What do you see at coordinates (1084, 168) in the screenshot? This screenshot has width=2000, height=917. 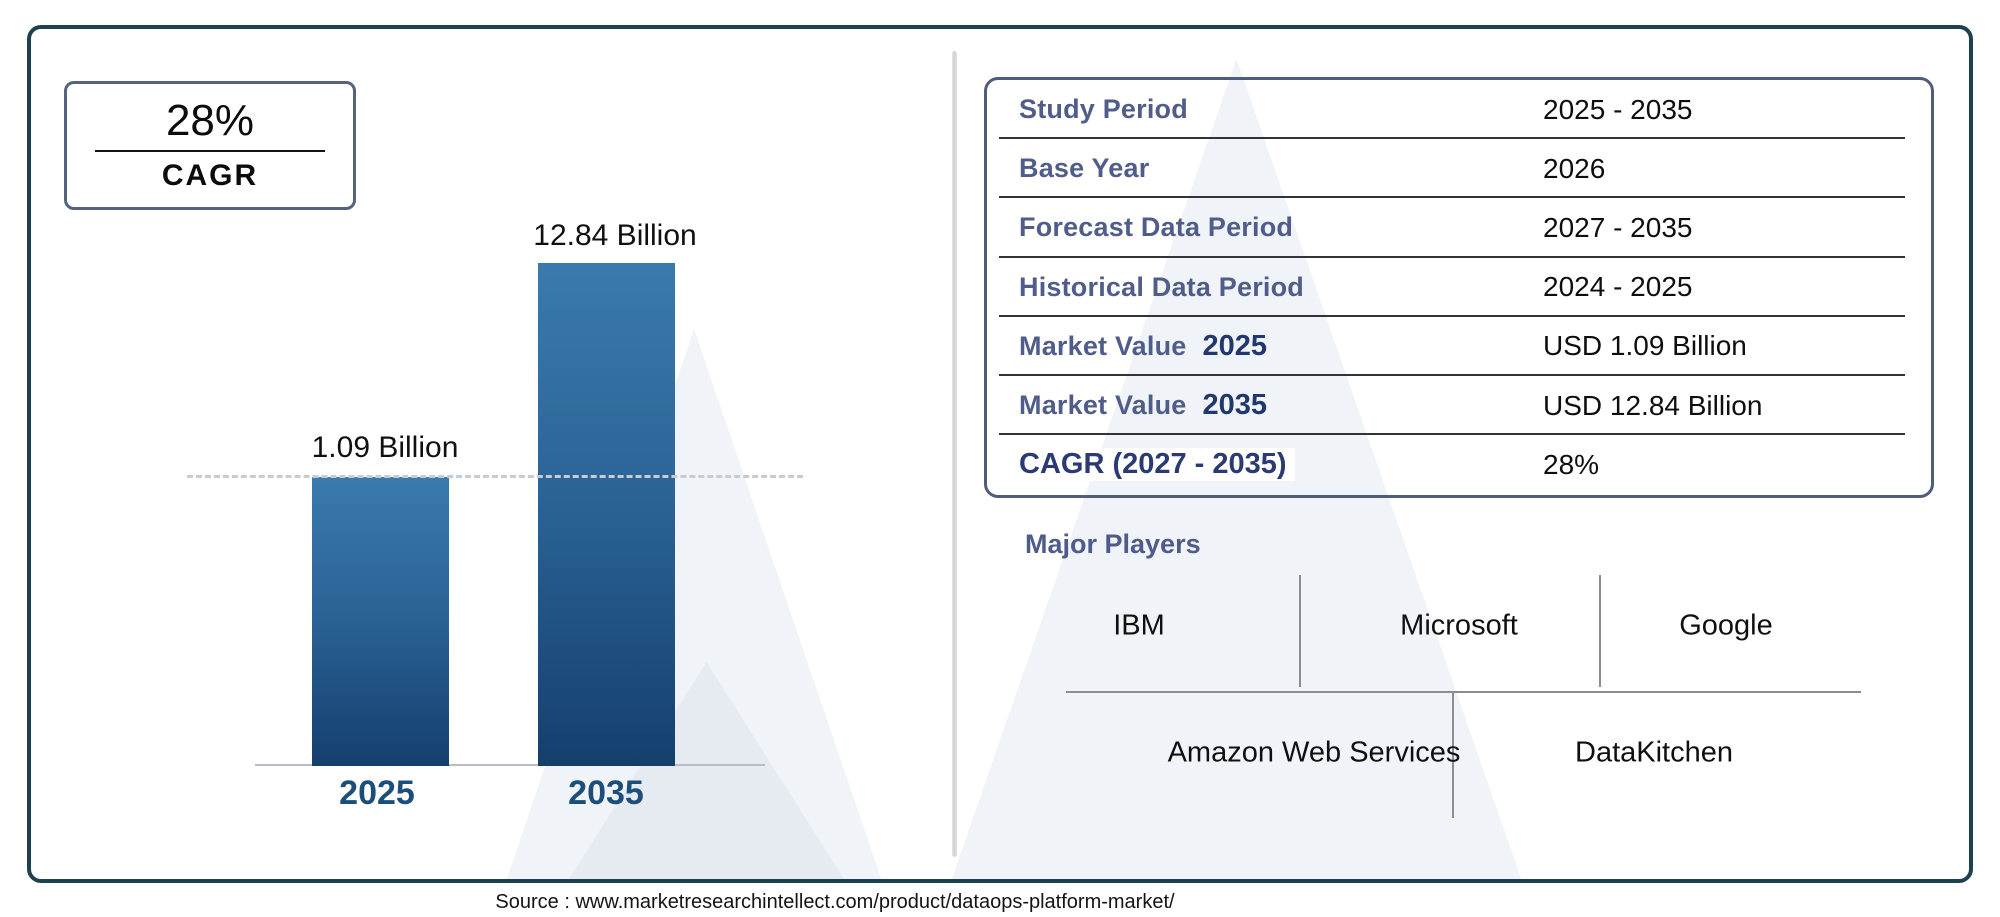 I see `row-label: Base Year` at bounding box center [1084, 168].